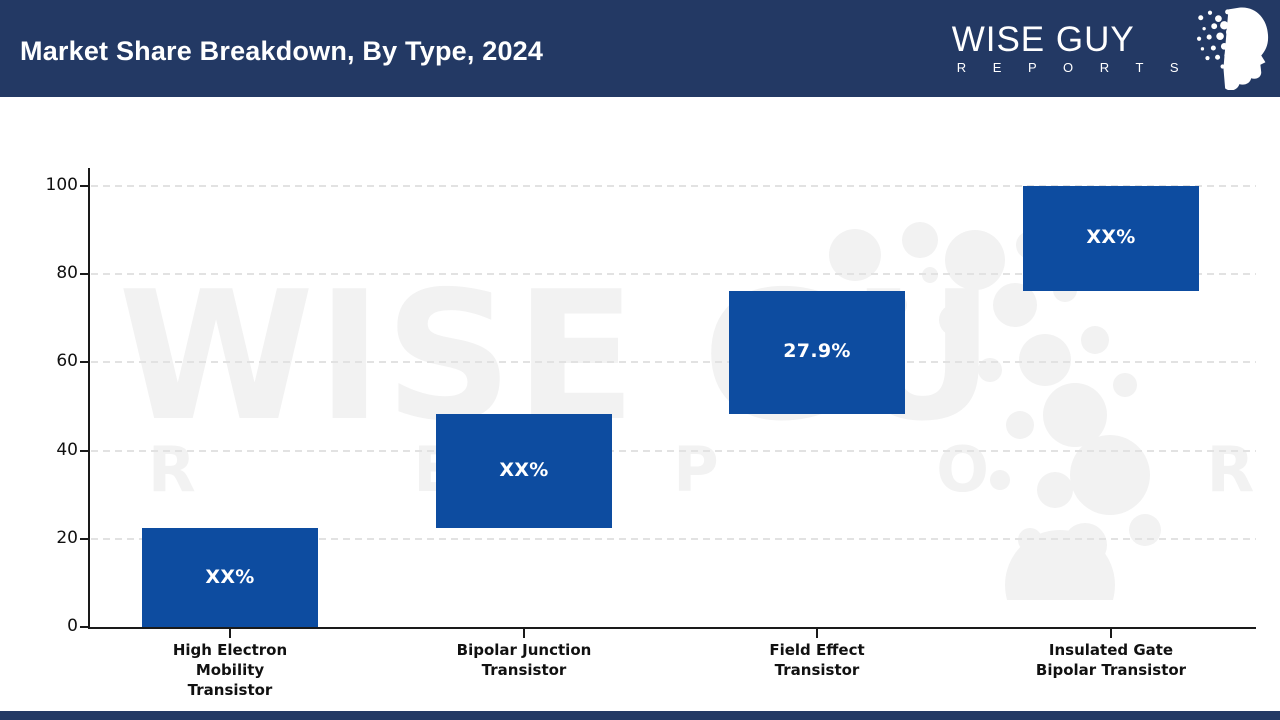 The width and height of the screenshot is (1280, 720). What do you see at coordinates (67, 361) in the screenshot?
I see `y-tick-label: 60` at bounding box center [67, 361].